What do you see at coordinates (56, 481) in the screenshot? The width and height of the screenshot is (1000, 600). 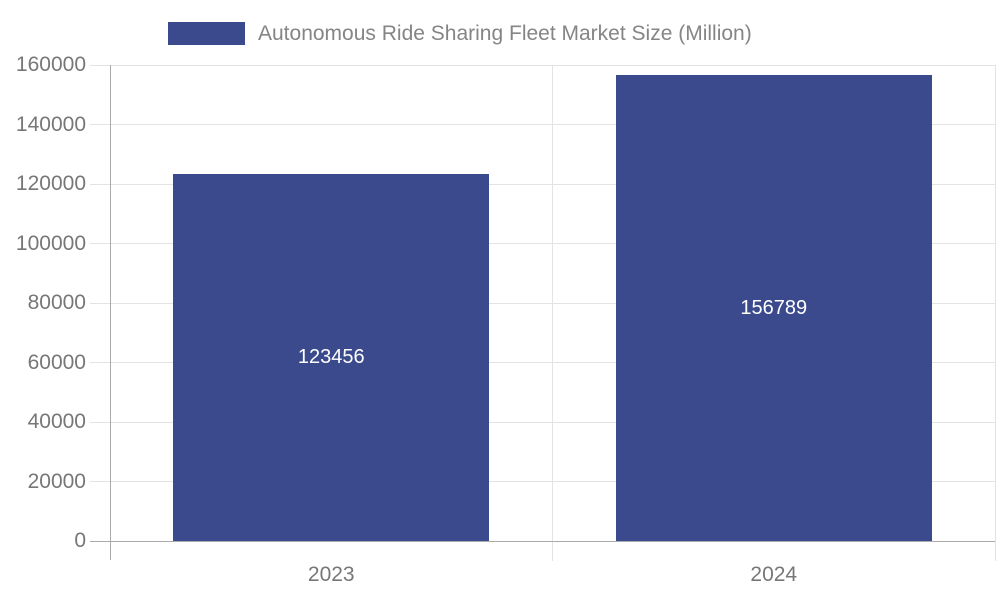 I see `y-axis-tick-label: 20000` at bounding box center [56, 481].